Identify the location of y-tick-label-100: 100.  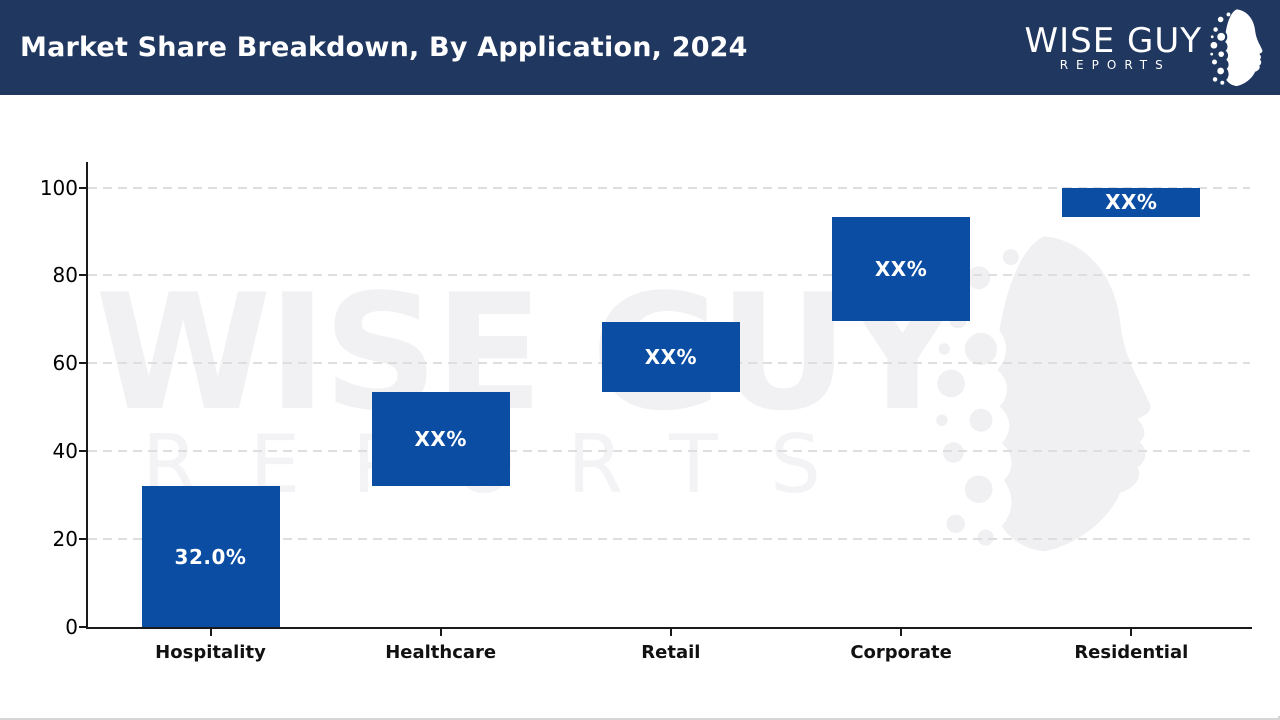
(58, 187).